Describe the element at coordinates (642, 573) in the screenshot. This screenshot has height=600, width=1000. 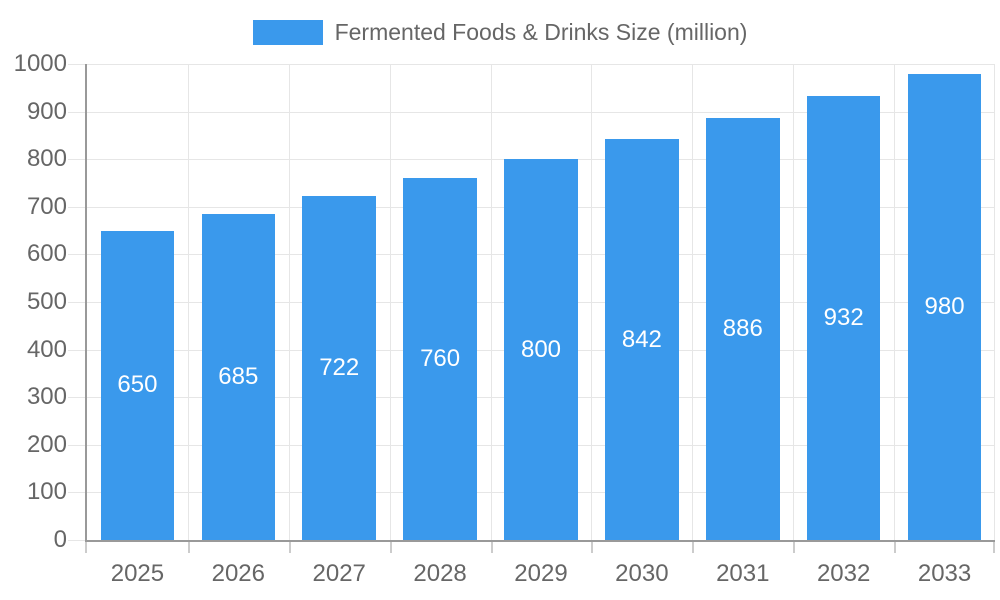
I see `x-axis-label: 2030` at that location.